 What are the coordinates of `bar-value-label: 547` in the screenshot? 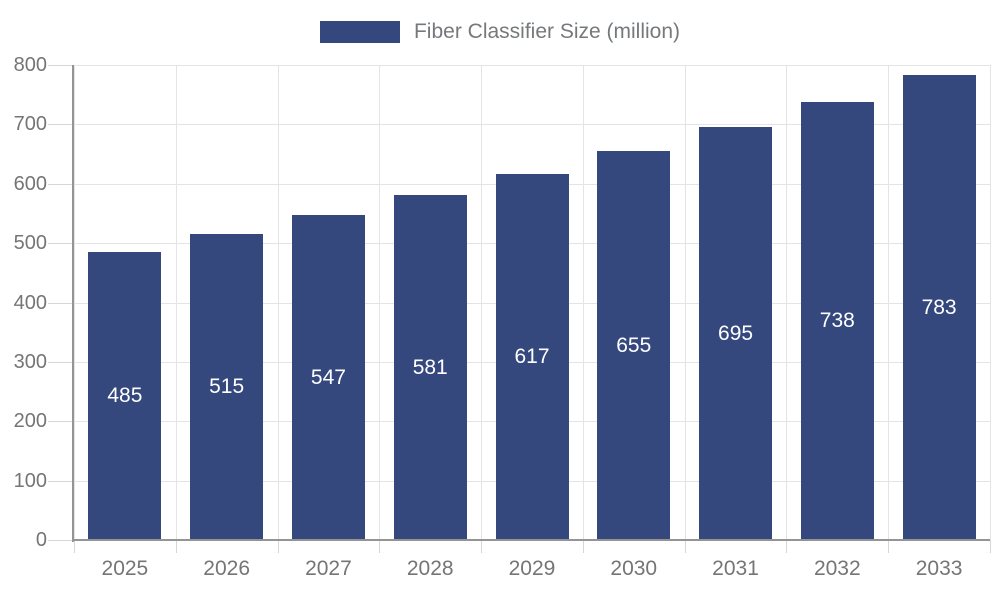 It's located at (328, 377).